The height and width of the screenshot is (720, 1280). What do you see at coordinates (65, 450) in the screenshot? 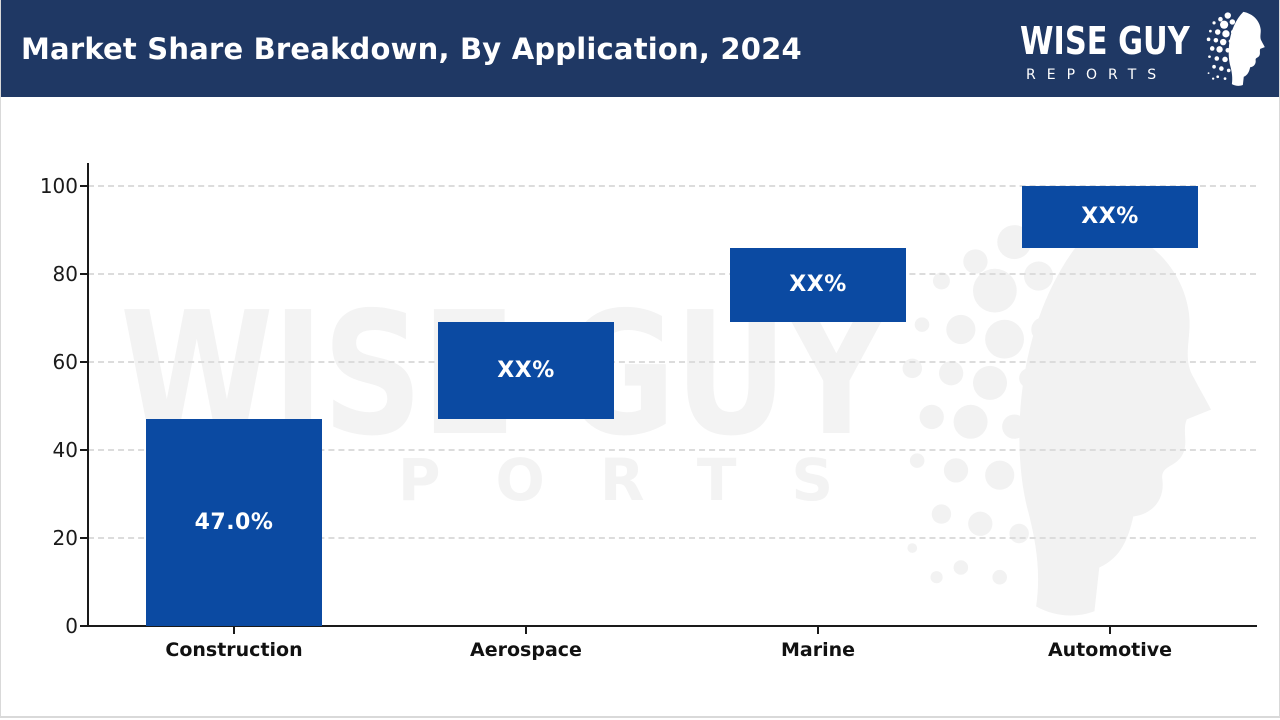
I see `y-tick-label: 40` at bounding box center [65, 450].